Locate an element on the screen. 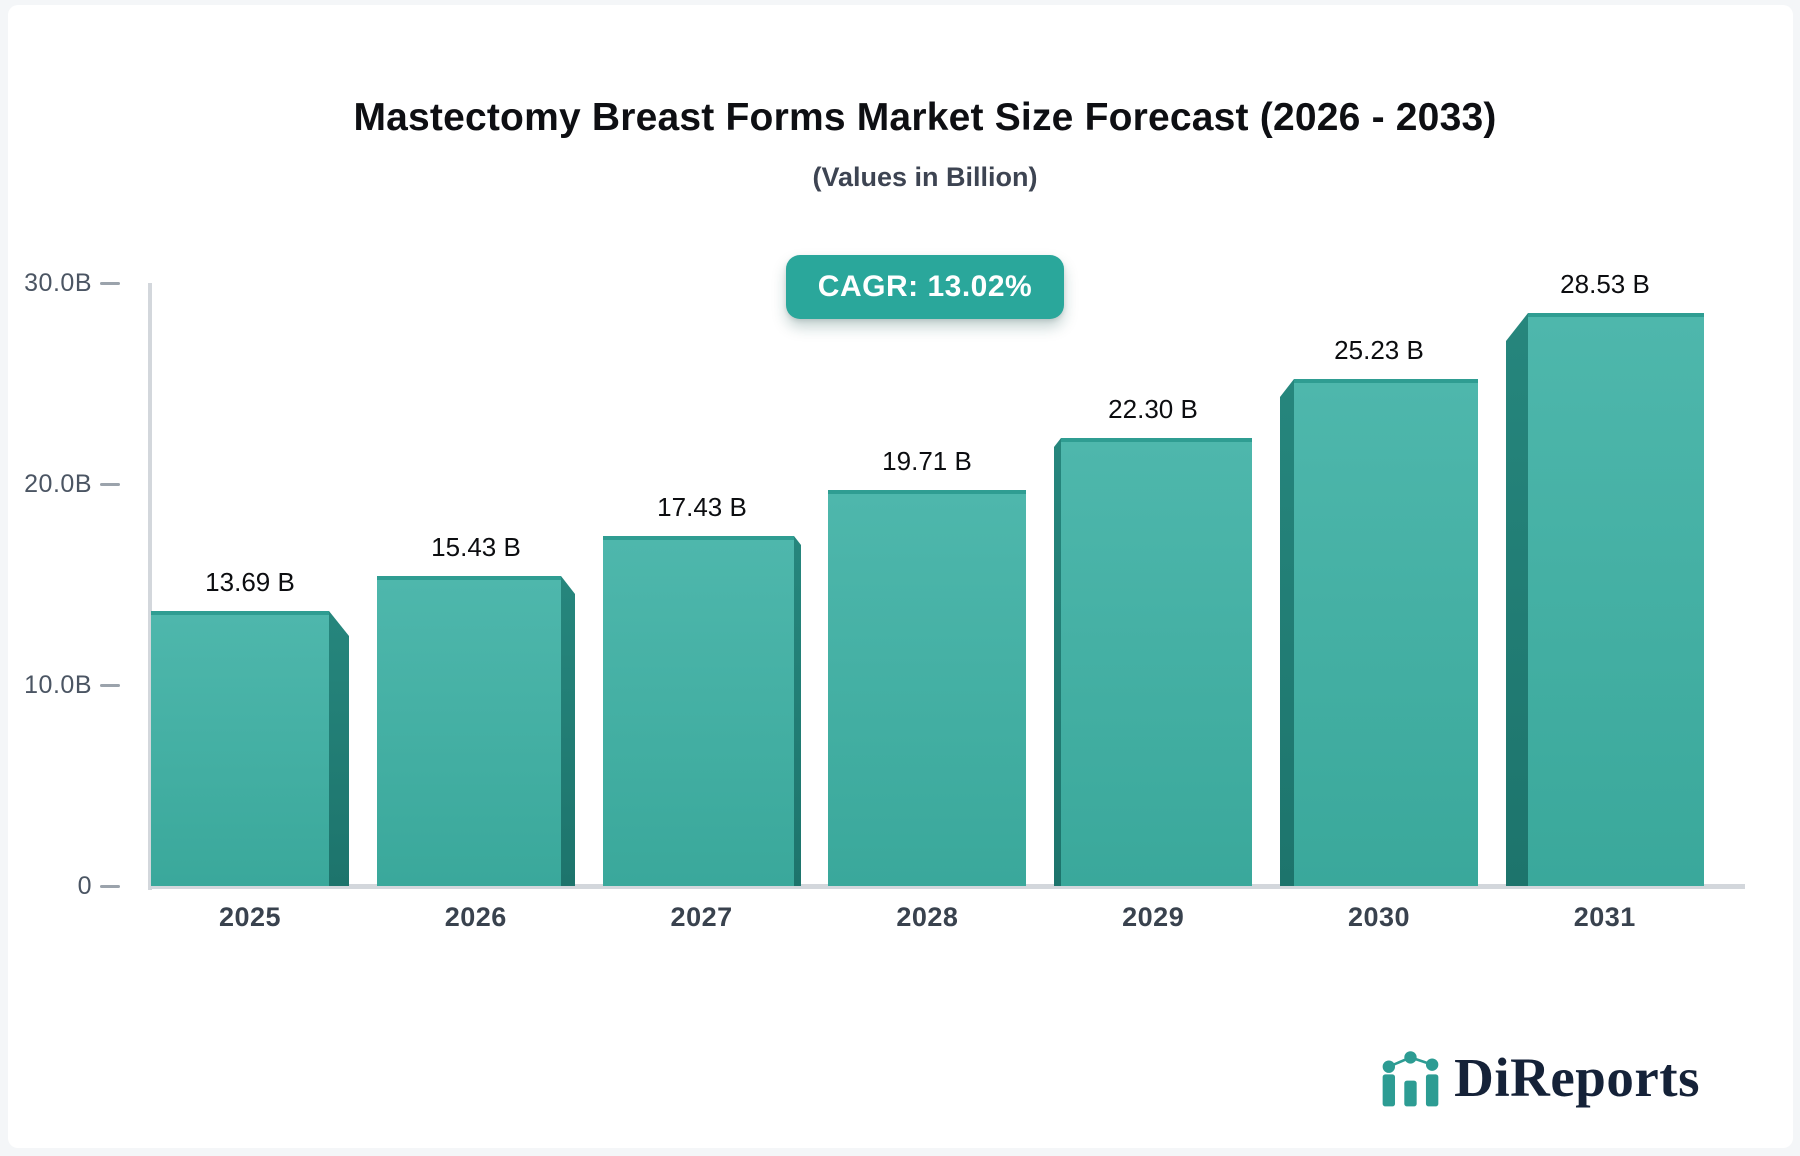 The width and height of the screenshot is (1800, 1156). bar-value-label: 25.23 B is located at coordinates (1379, 350).